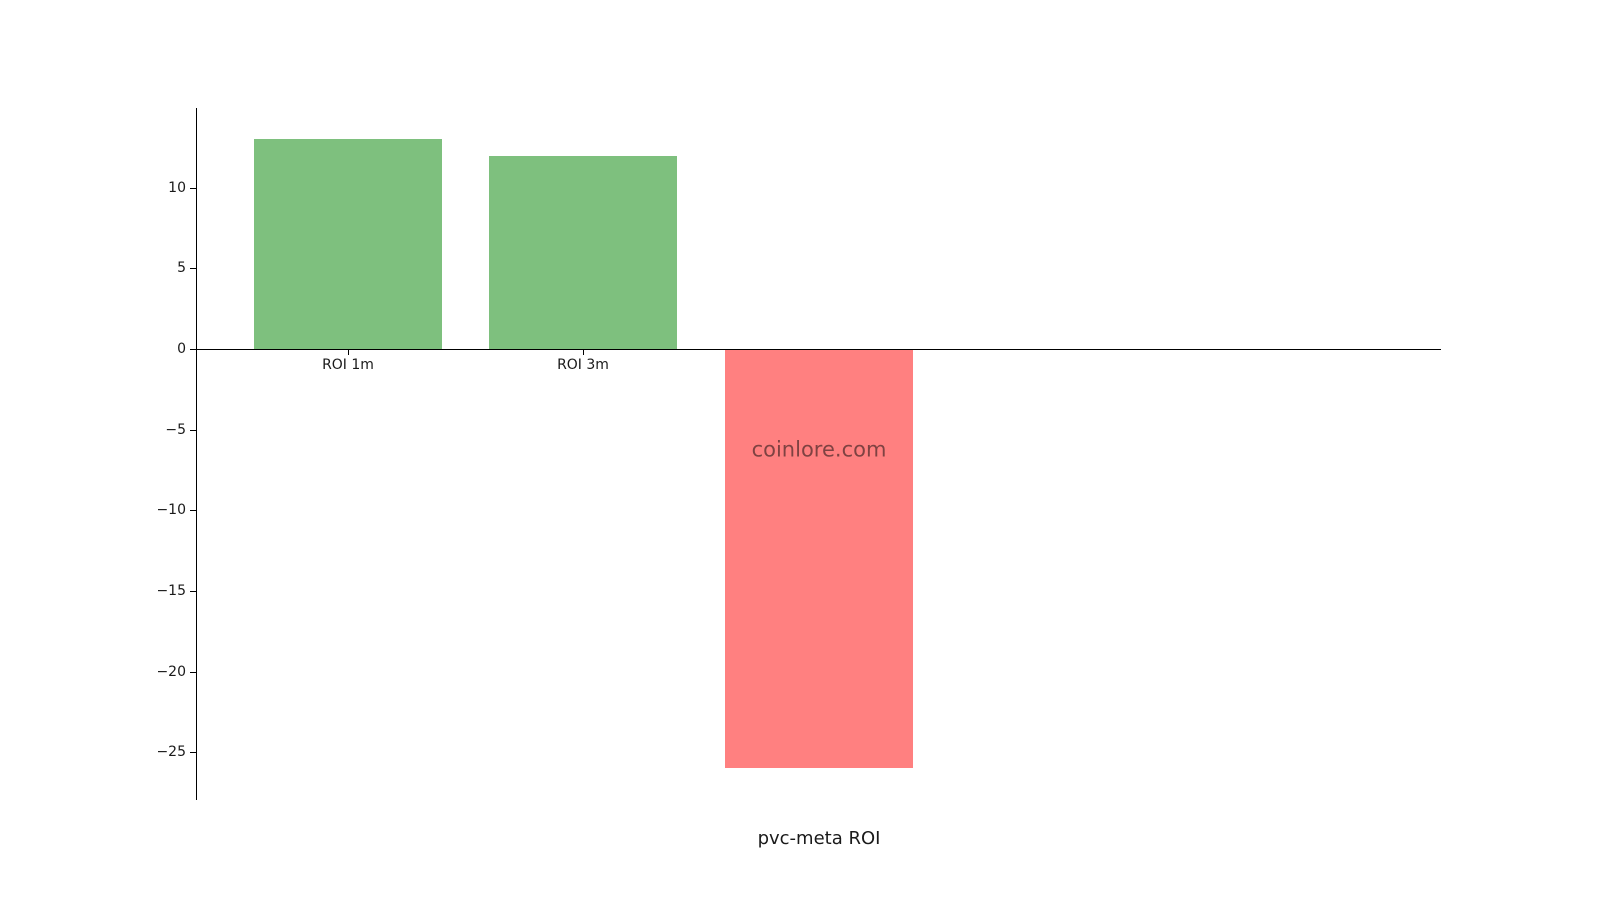 The height and width of the screenshot is (900, 1600). What do you see at coordinates (171, 752) in the screenshot?
I see `y-tick-label: −25` at bounding box center [171, 752].